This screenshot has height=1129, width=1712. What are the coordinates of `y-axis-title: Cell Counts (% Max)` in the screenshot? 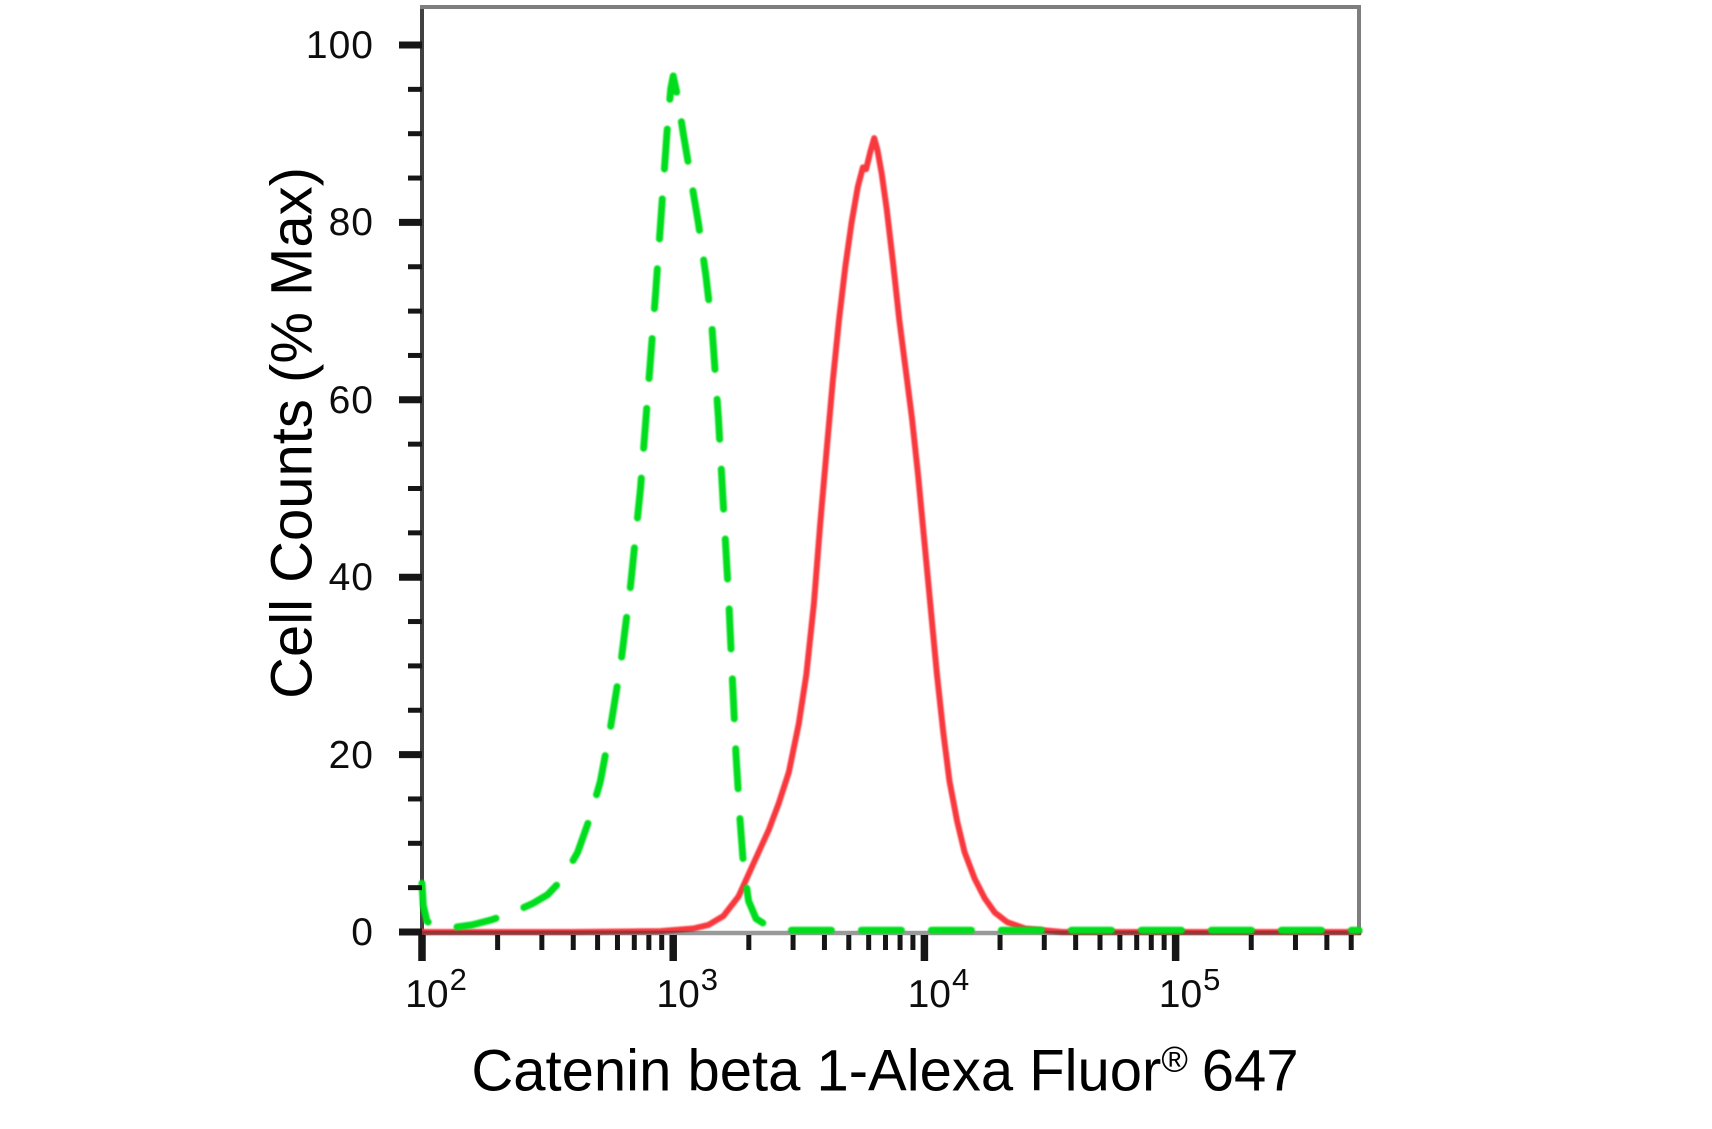 It's located at (292, 433).